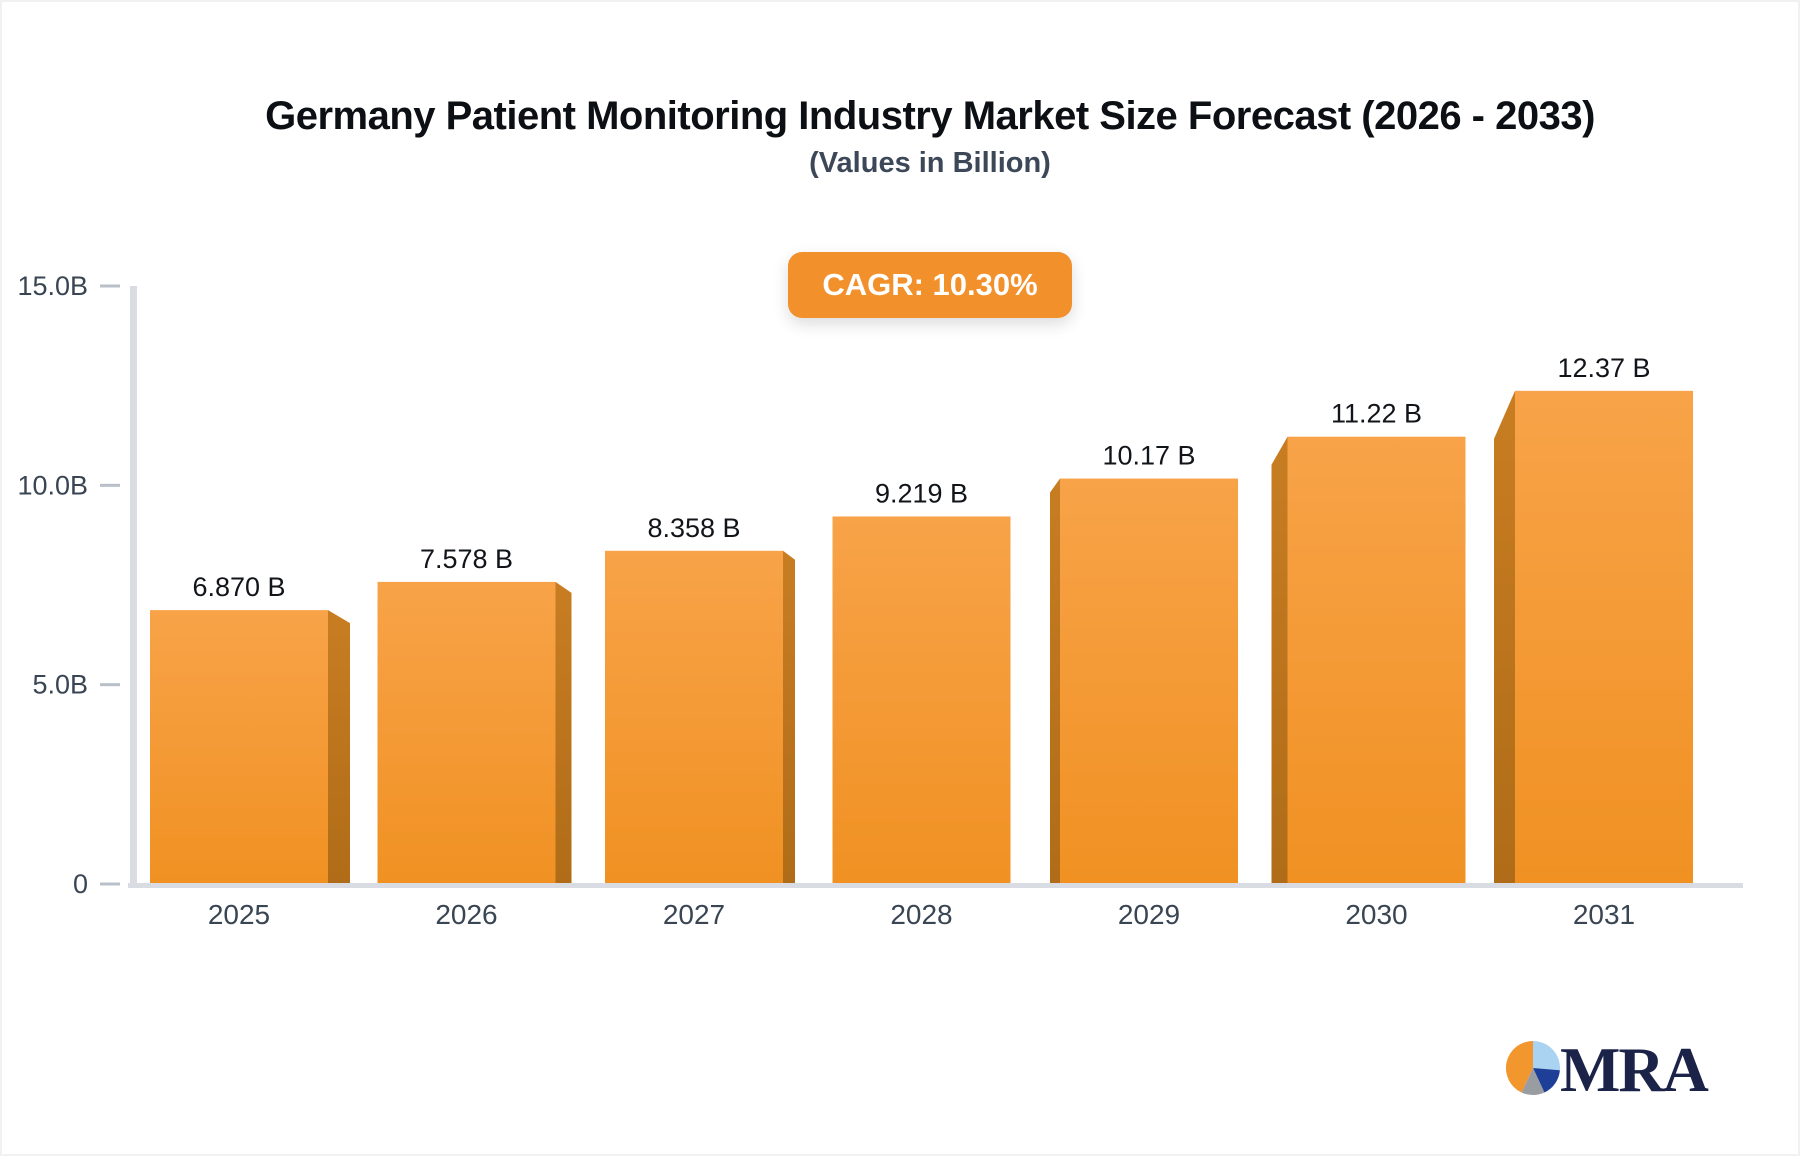 This screenshot has width=1800, height=1156. Describe the element at coordinates (133, 585) in the screenshot. I see `y-axis-line` at that location.